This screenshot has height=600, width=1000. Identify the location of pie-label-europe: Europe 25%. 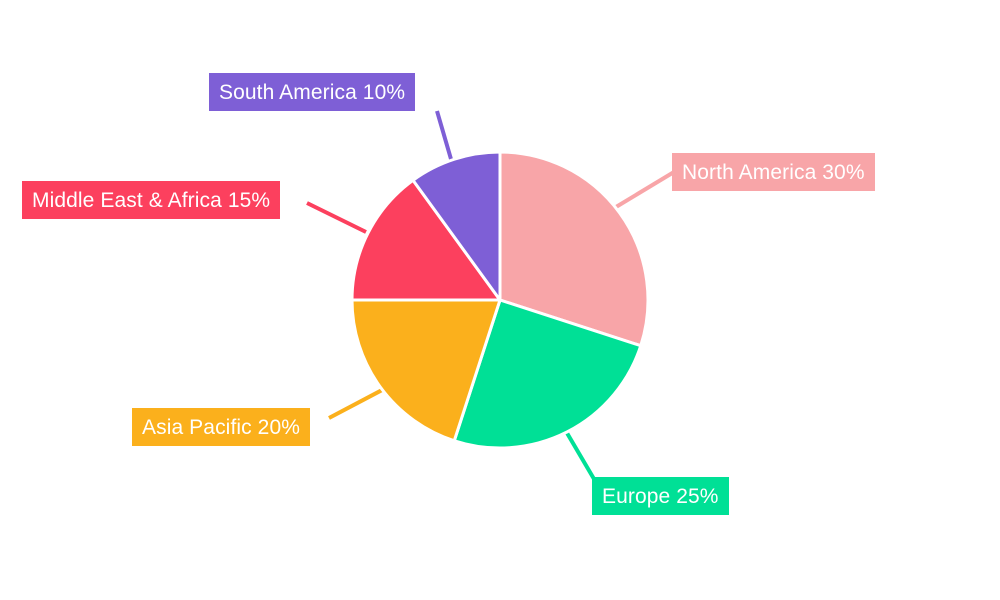
(660, 496).